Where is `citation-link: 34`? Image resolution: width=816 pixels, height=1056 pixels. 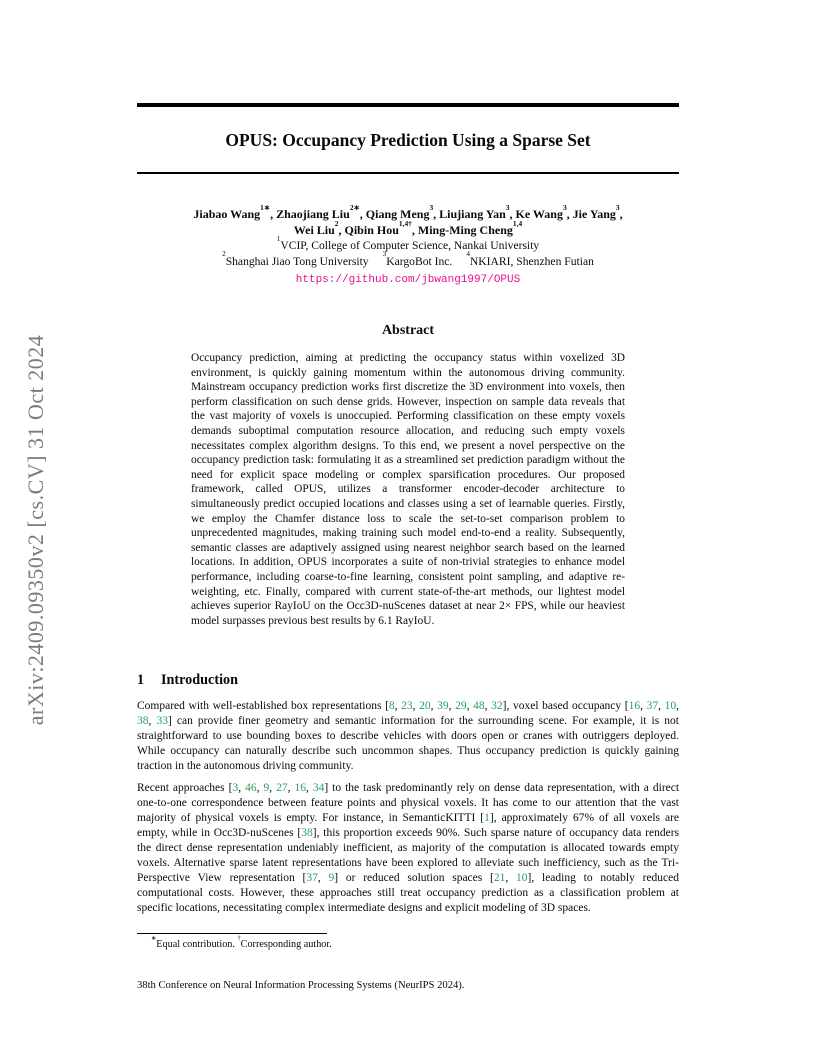
citation-link: 34 is located at coordinates (318, 788).